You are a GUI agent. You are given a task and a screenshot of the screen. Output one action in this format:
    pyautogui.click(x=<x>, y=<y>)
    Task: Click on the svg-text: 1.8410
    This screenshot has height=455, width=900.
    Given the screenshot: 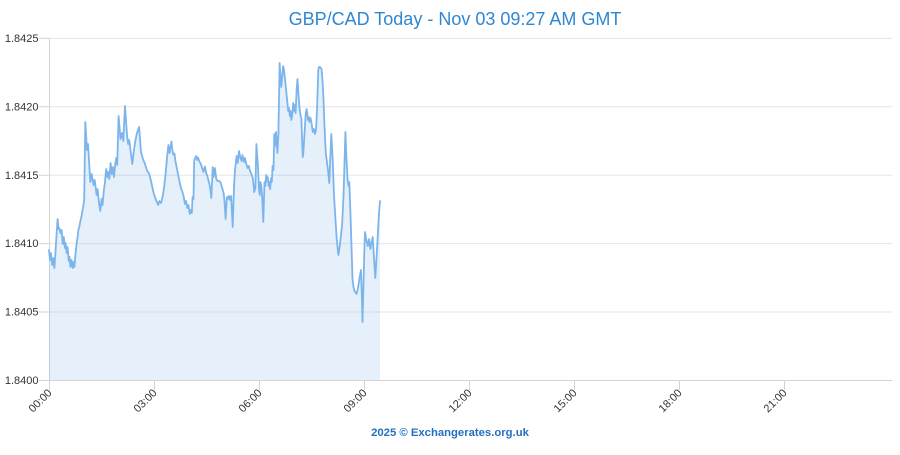 What is the action you would take?
    pyautogui.click(x=22, y=244)
    